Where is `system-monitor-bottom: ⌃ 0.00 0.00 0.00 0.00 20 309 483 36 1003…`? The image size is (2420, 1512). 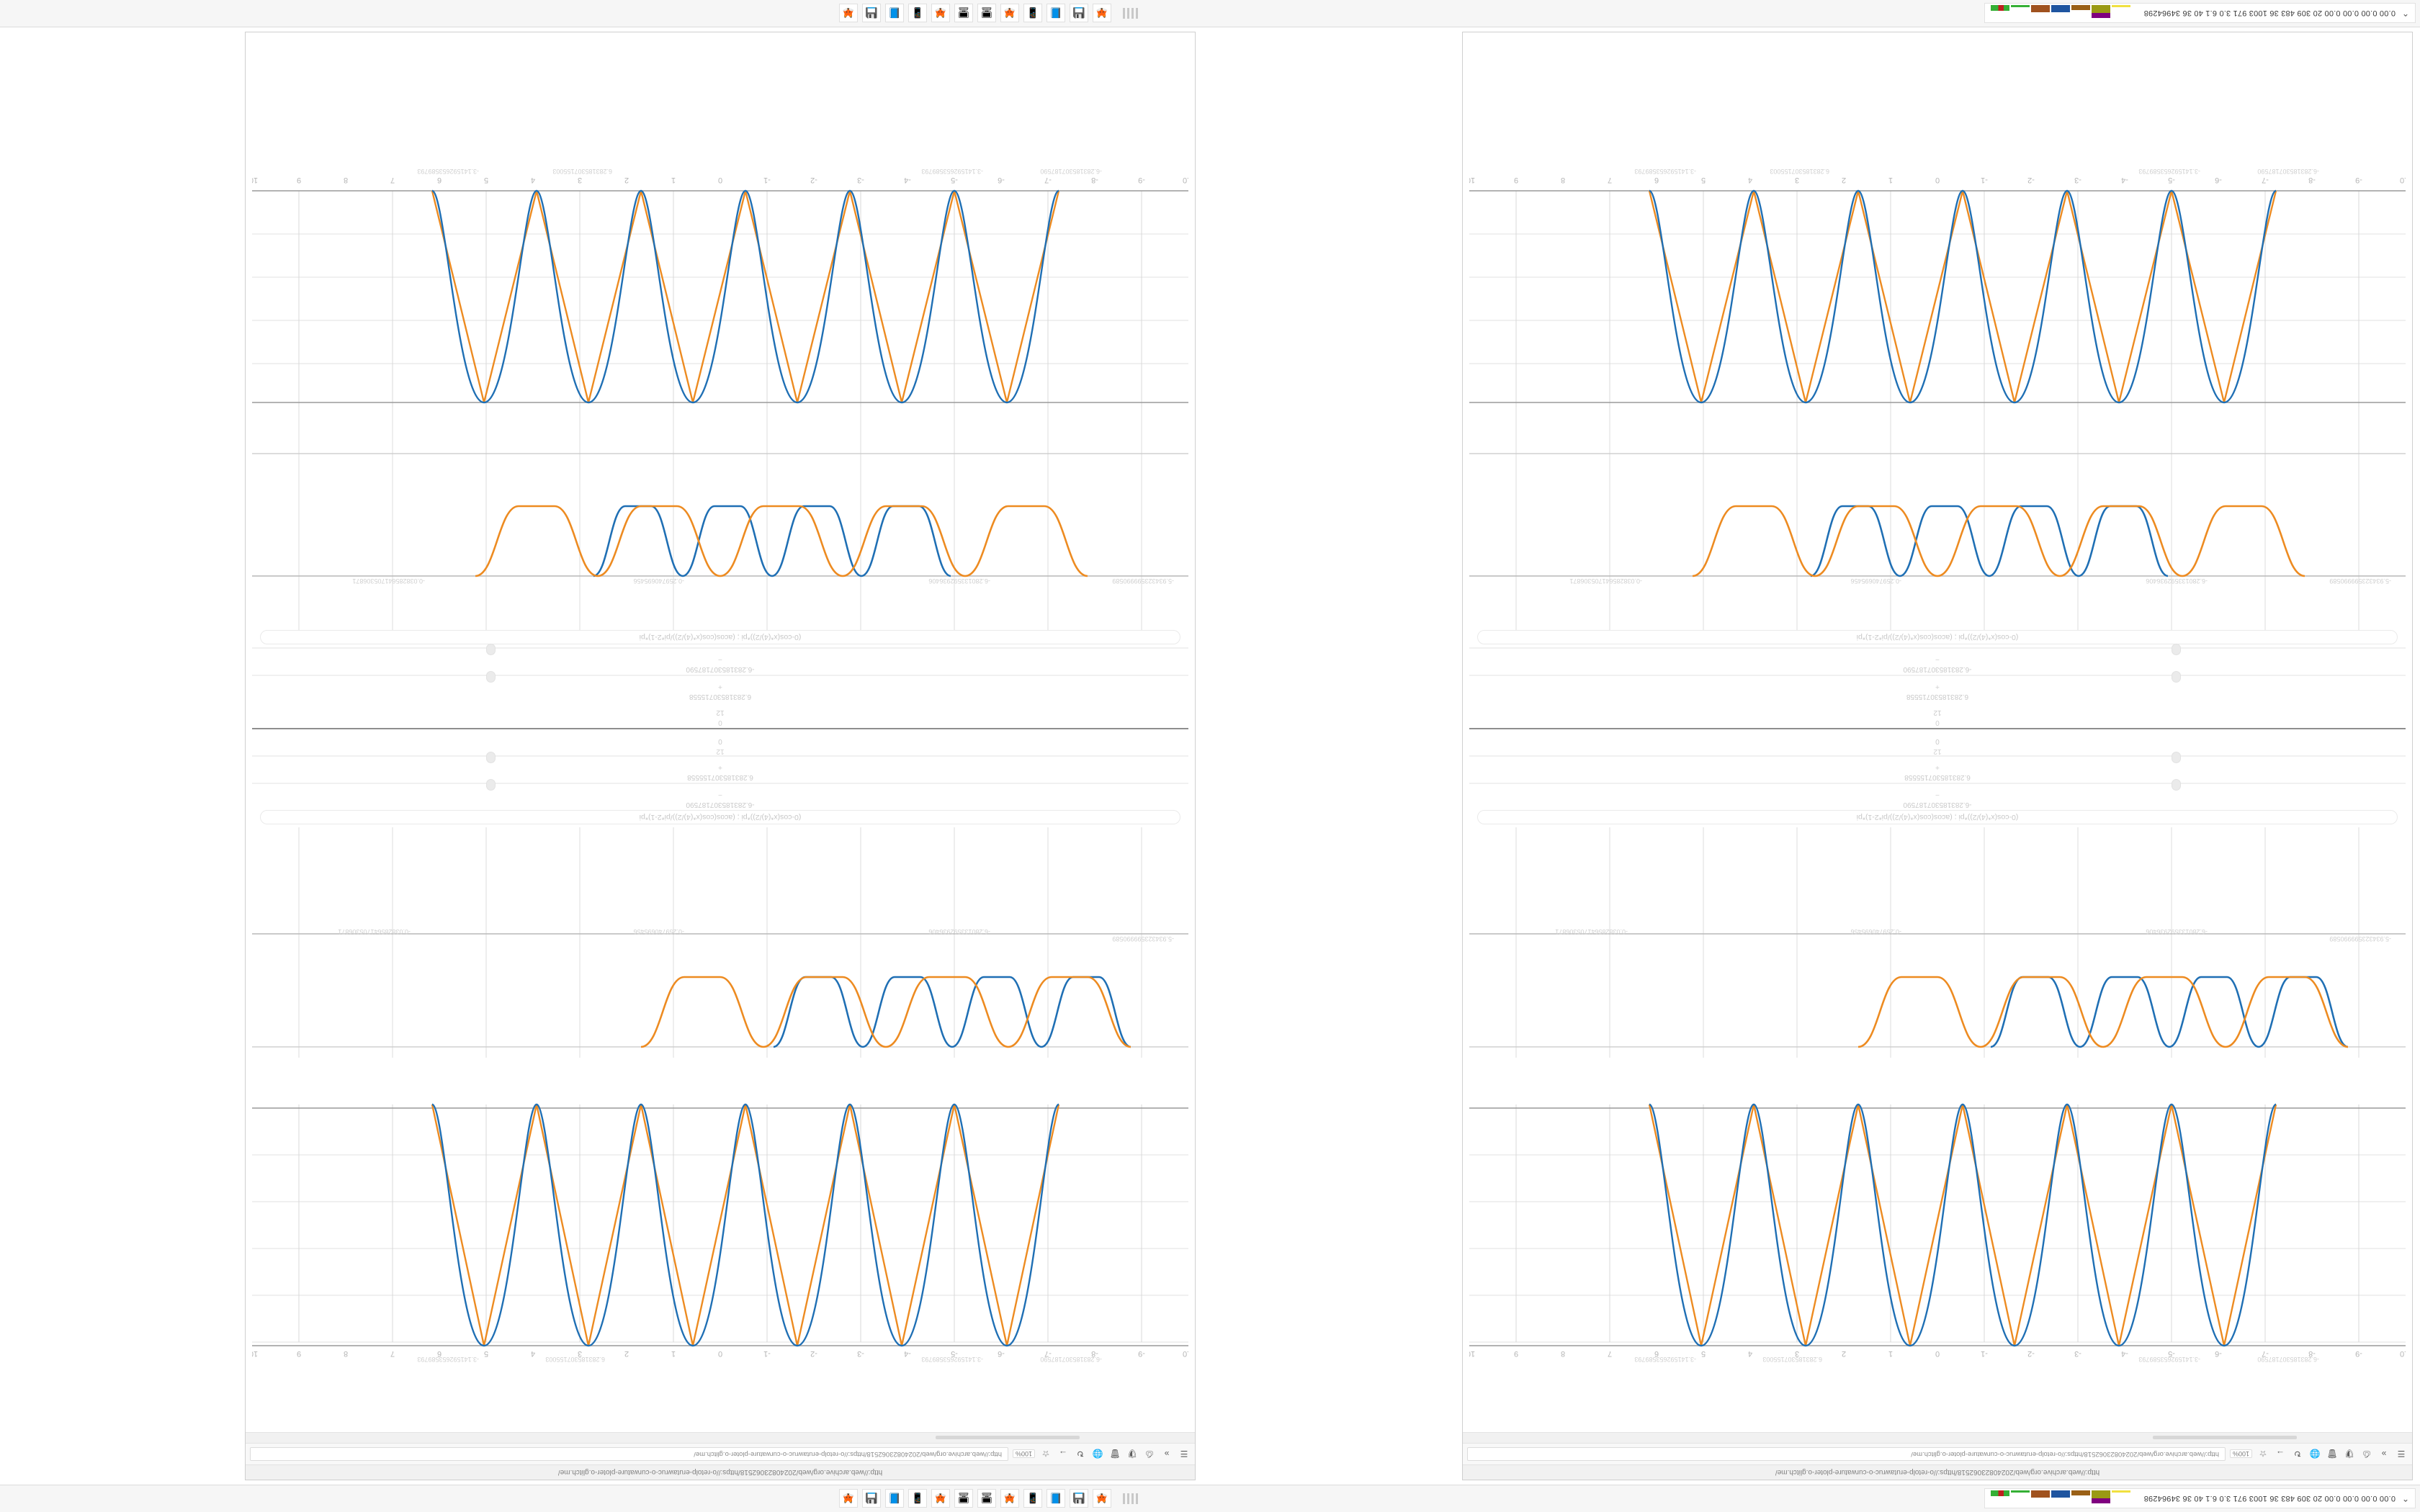 system-monitor-bottom: ⌃ 0.00 0.00 0.00 0.00 20 309 483 36 1003… is located at coordinates (2200, 13).